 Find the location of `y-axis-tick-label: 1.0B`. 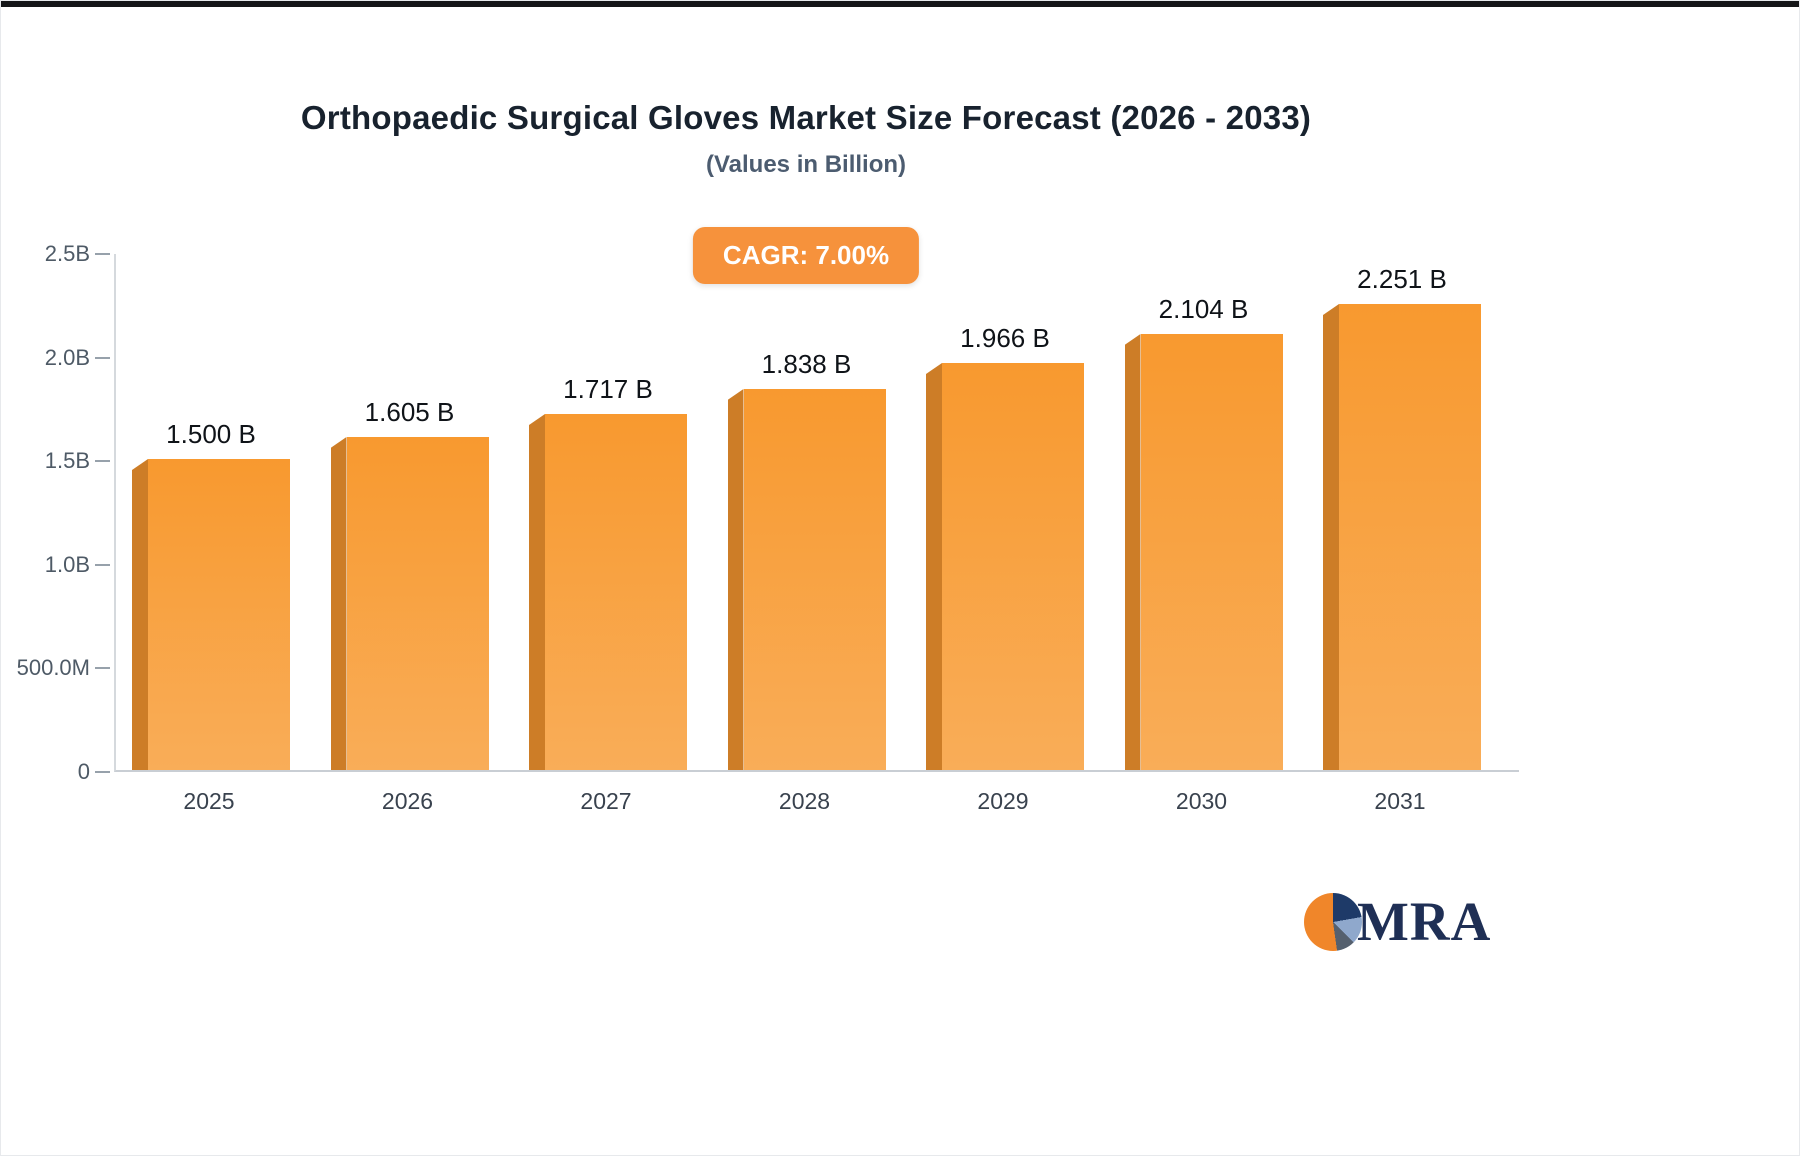

y-axis-tick-label: 1.0B is located at coordinates (67, 564).